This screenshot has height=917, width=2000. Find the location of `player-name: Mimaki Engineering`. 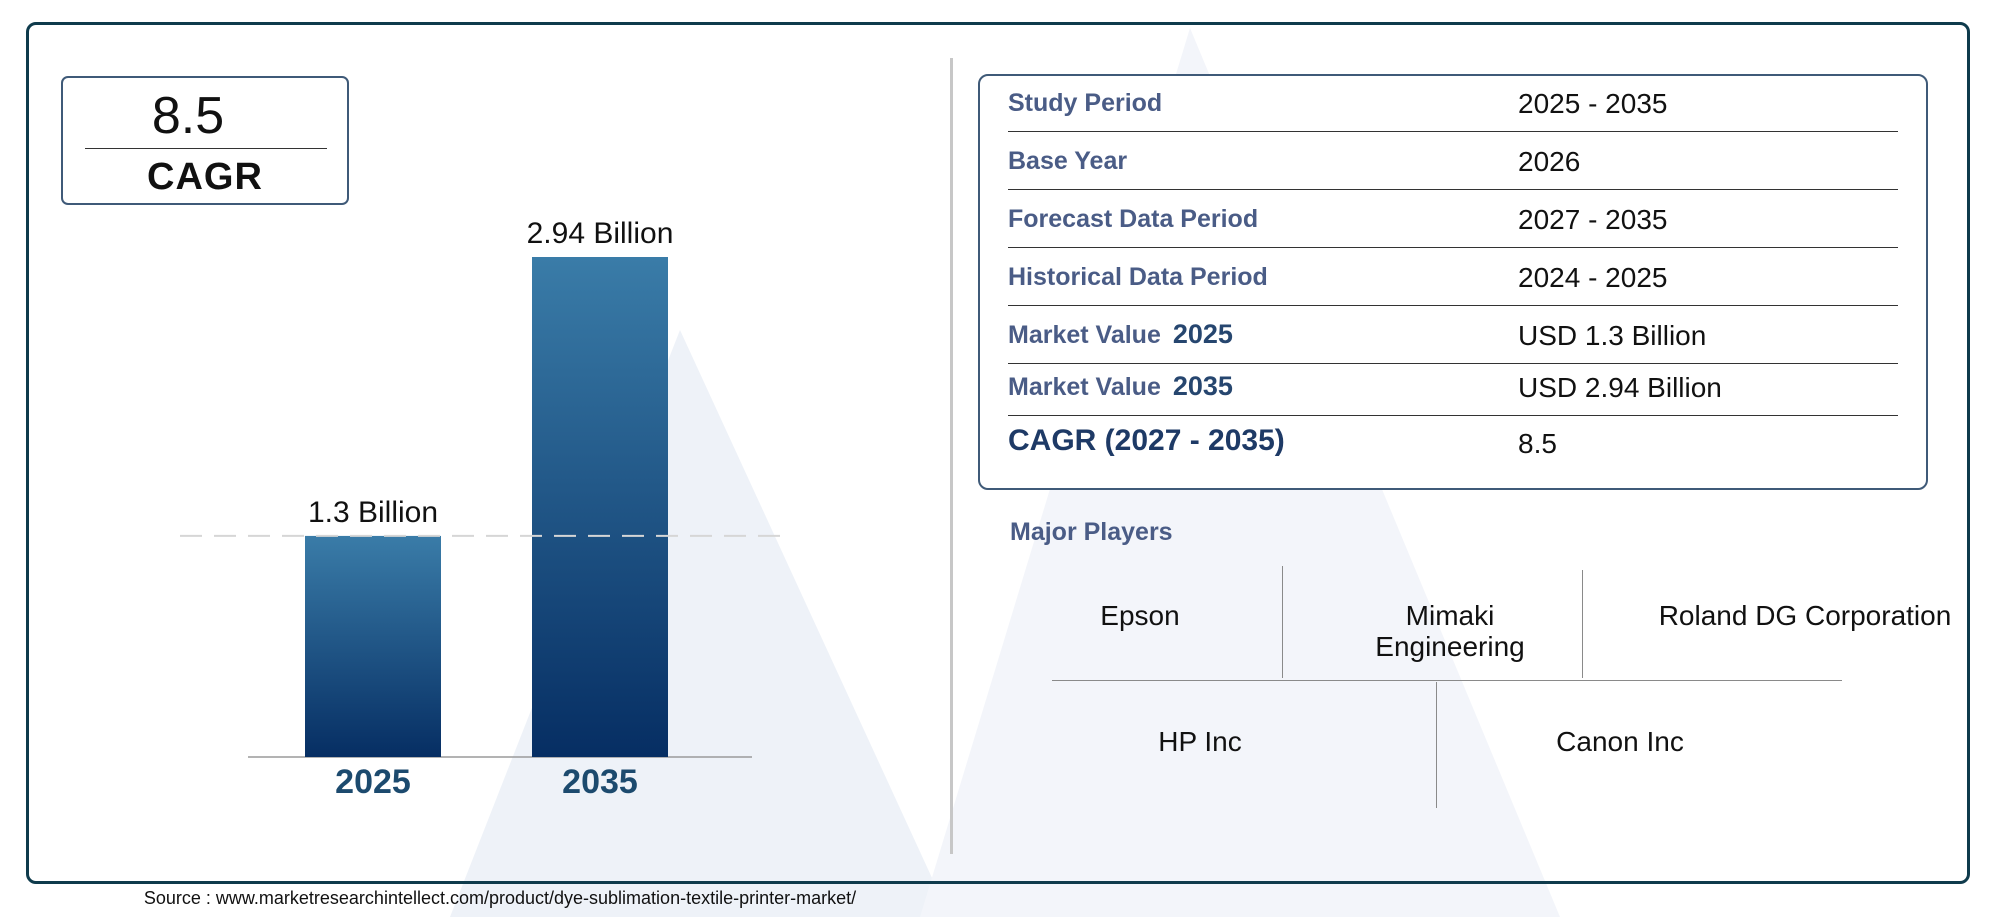

player-name: Mimaki Engineering is located at coordinates (1450, 631).